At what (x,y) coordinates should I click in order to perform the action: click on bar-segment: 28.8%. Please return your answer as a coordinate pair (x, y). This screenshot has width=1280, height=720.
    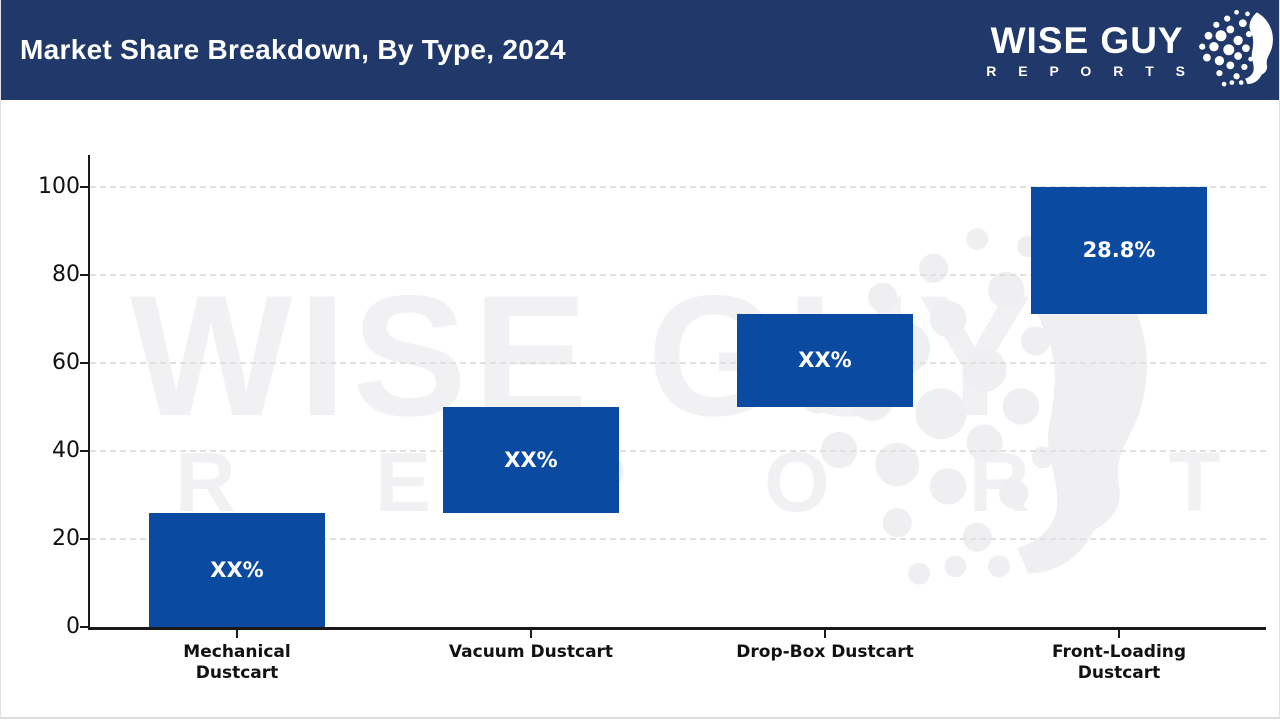
    Looking at the image, I should click on (1119, 250).